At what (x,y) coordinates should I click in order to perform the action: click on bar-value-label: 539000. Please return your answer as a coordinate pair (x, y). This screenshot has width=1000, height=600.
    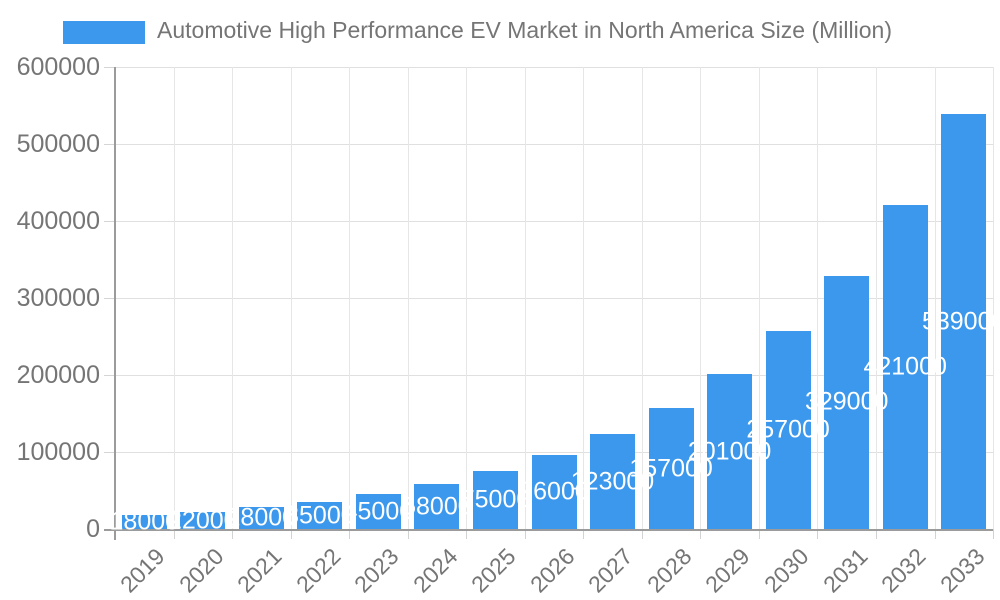
    Looking at the image, I should click on (960, 321).